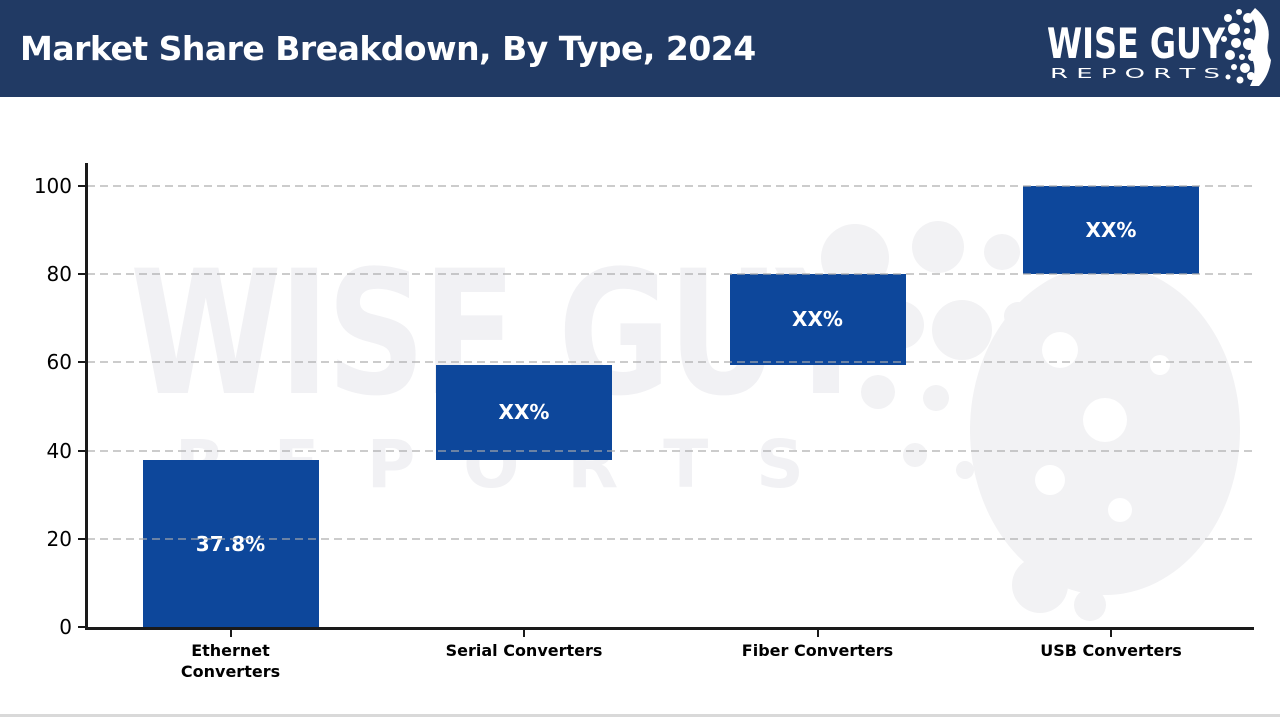  I want to click on footer-divider, so click(640, 715).